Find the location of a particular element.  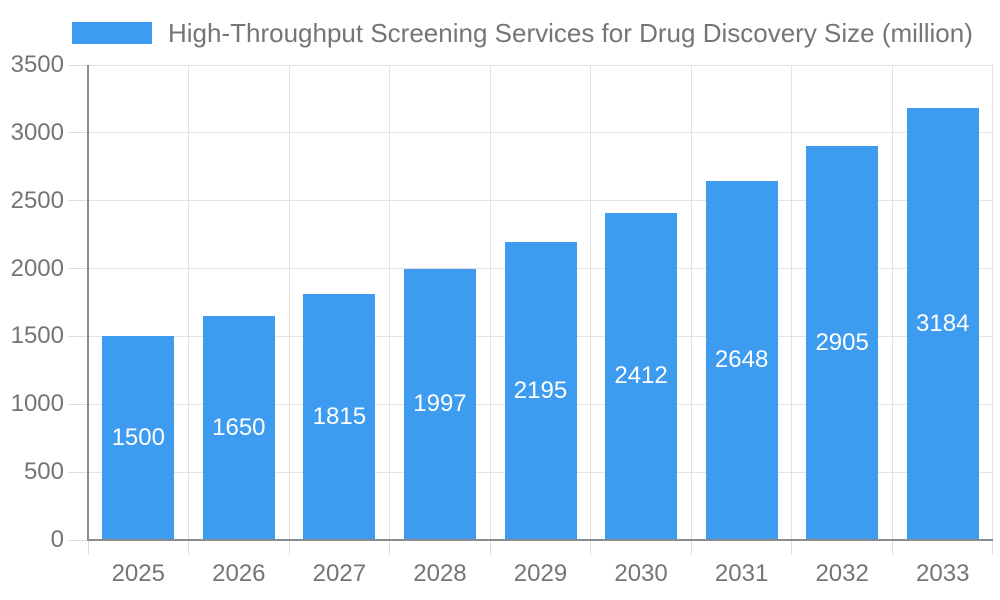

x-axis-labels: 2025 2026 2027 2028 2029 2030 2031 2032 2033 is located at coordinates (540, 574).